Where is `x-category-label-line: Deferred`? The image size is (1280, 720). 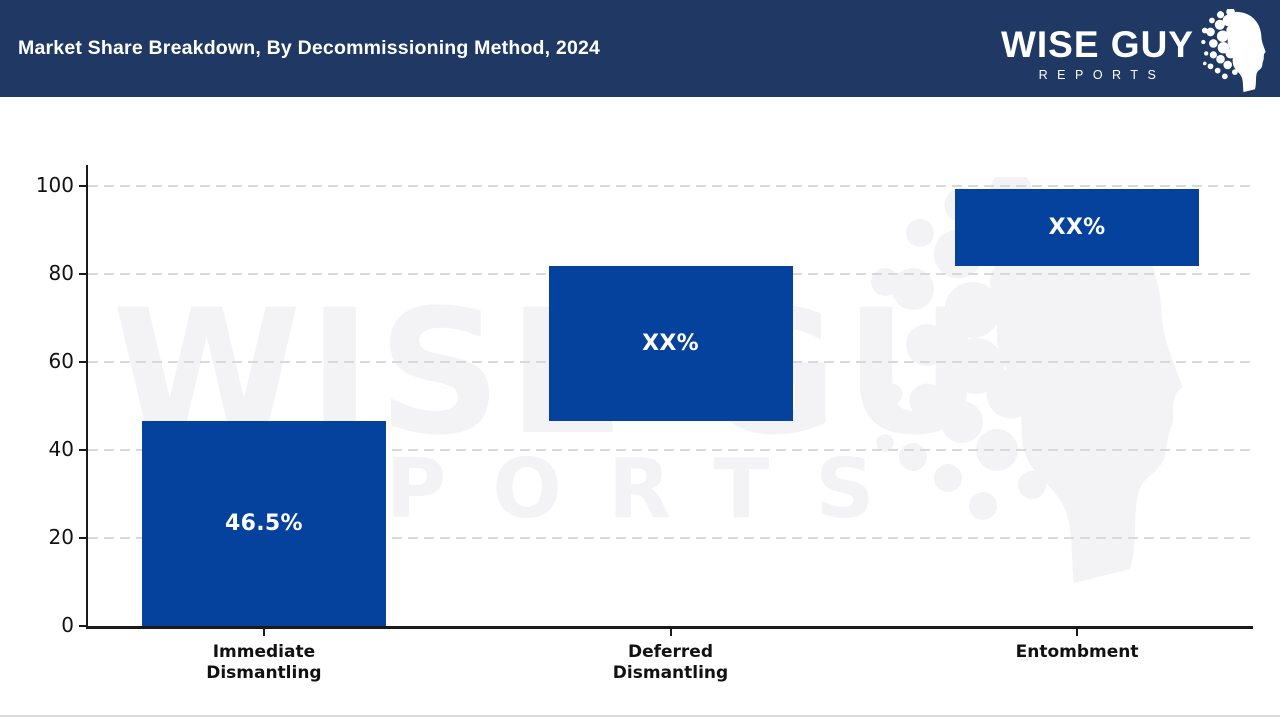 x-category-label-line: Deferred is located at coordinates (670, 652).